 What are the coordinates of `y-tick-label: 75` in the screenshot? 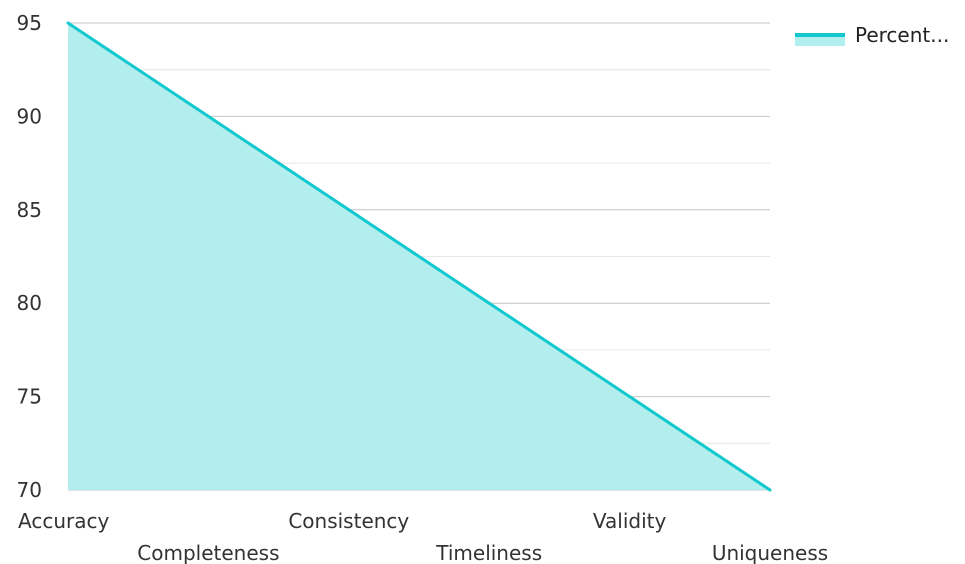 It's located at (29, 397).